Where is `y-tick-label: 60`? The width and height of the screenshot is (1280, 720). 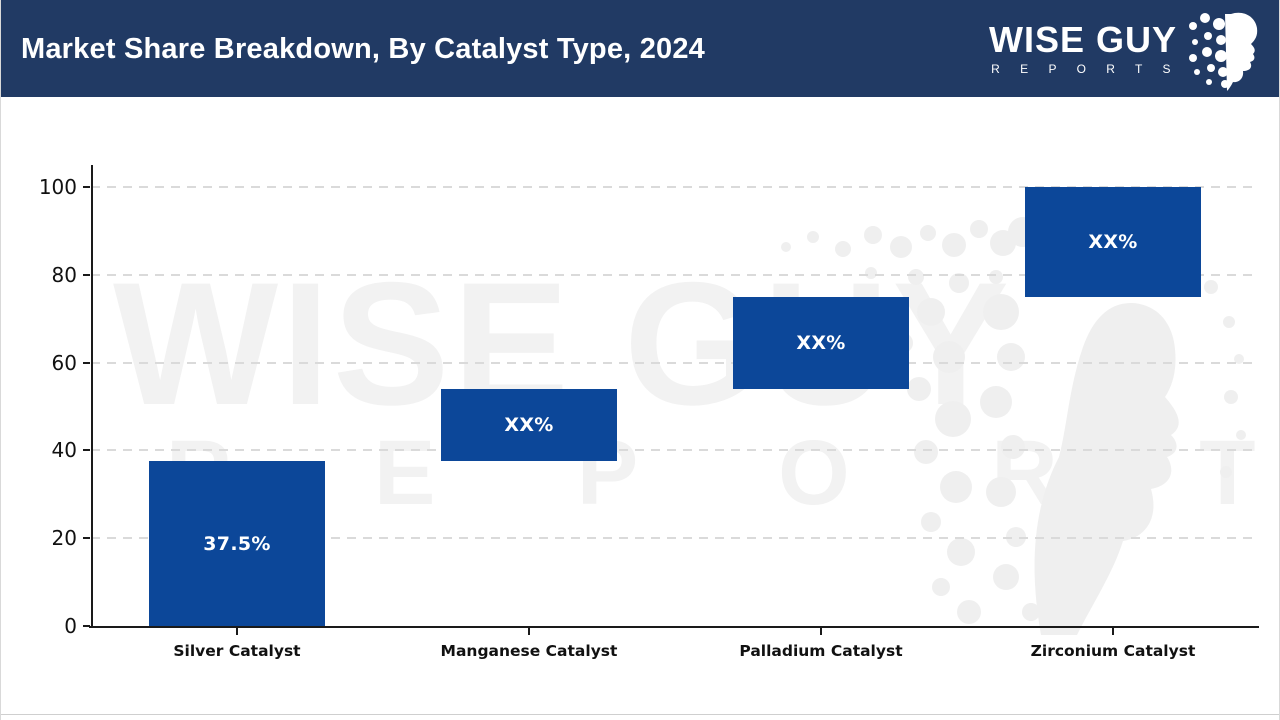 y-tick-label: 60 is located at coordinates (64, 362).